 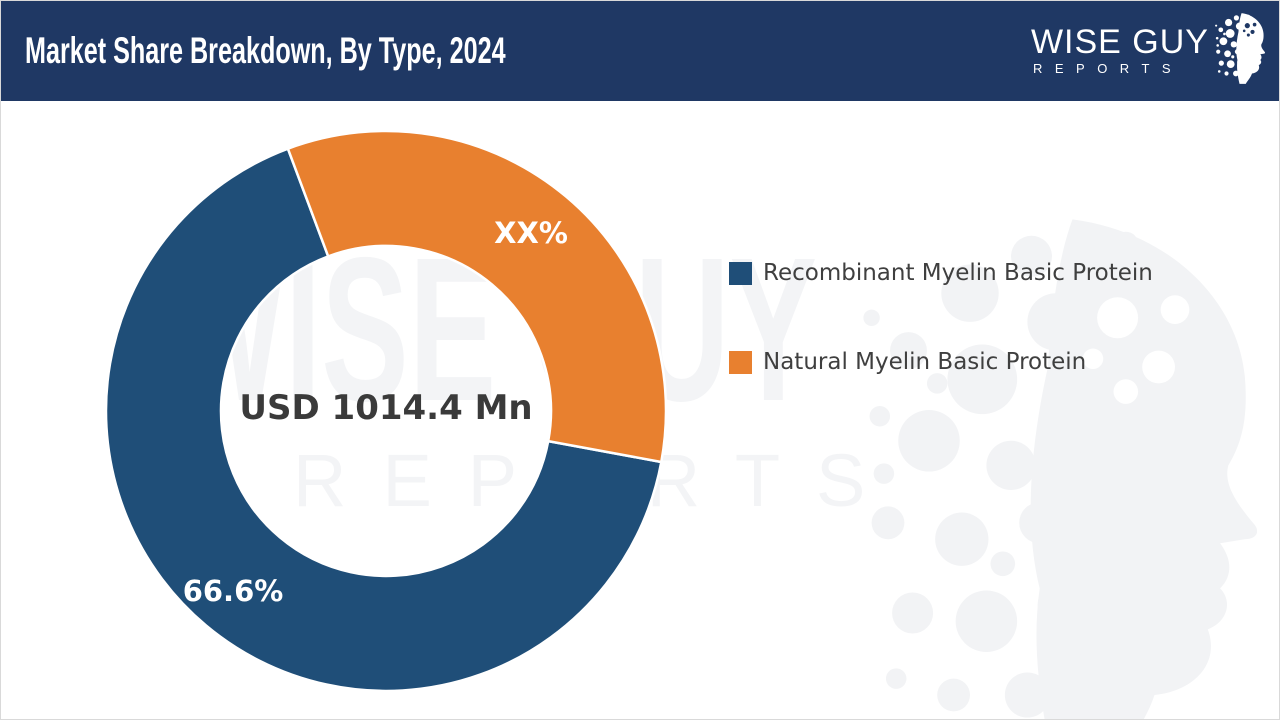 I want to click on wise-guy-reports-logo: WISE GUY REPORTS, so click(x=1148, y=47).